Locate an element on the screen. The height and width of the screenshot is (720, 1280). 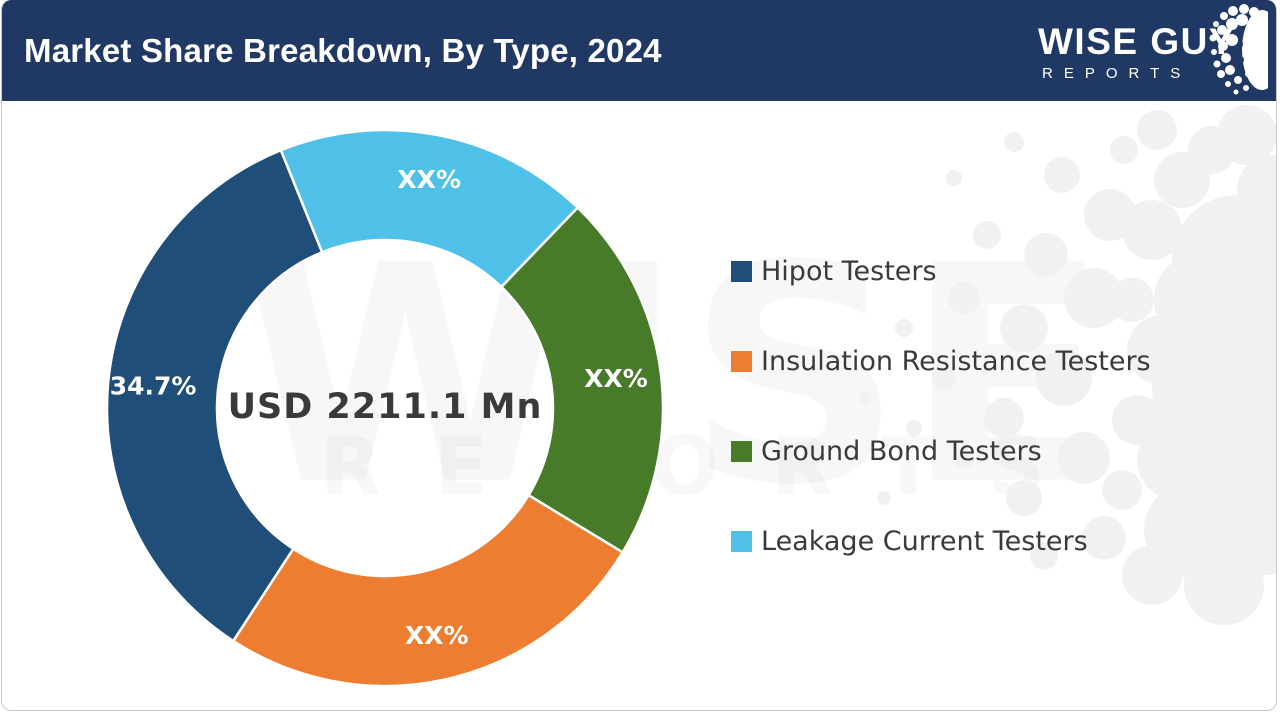
legend-item-leakage-current-testers: Leakage Current Testers is located at coordinates (941, 541).